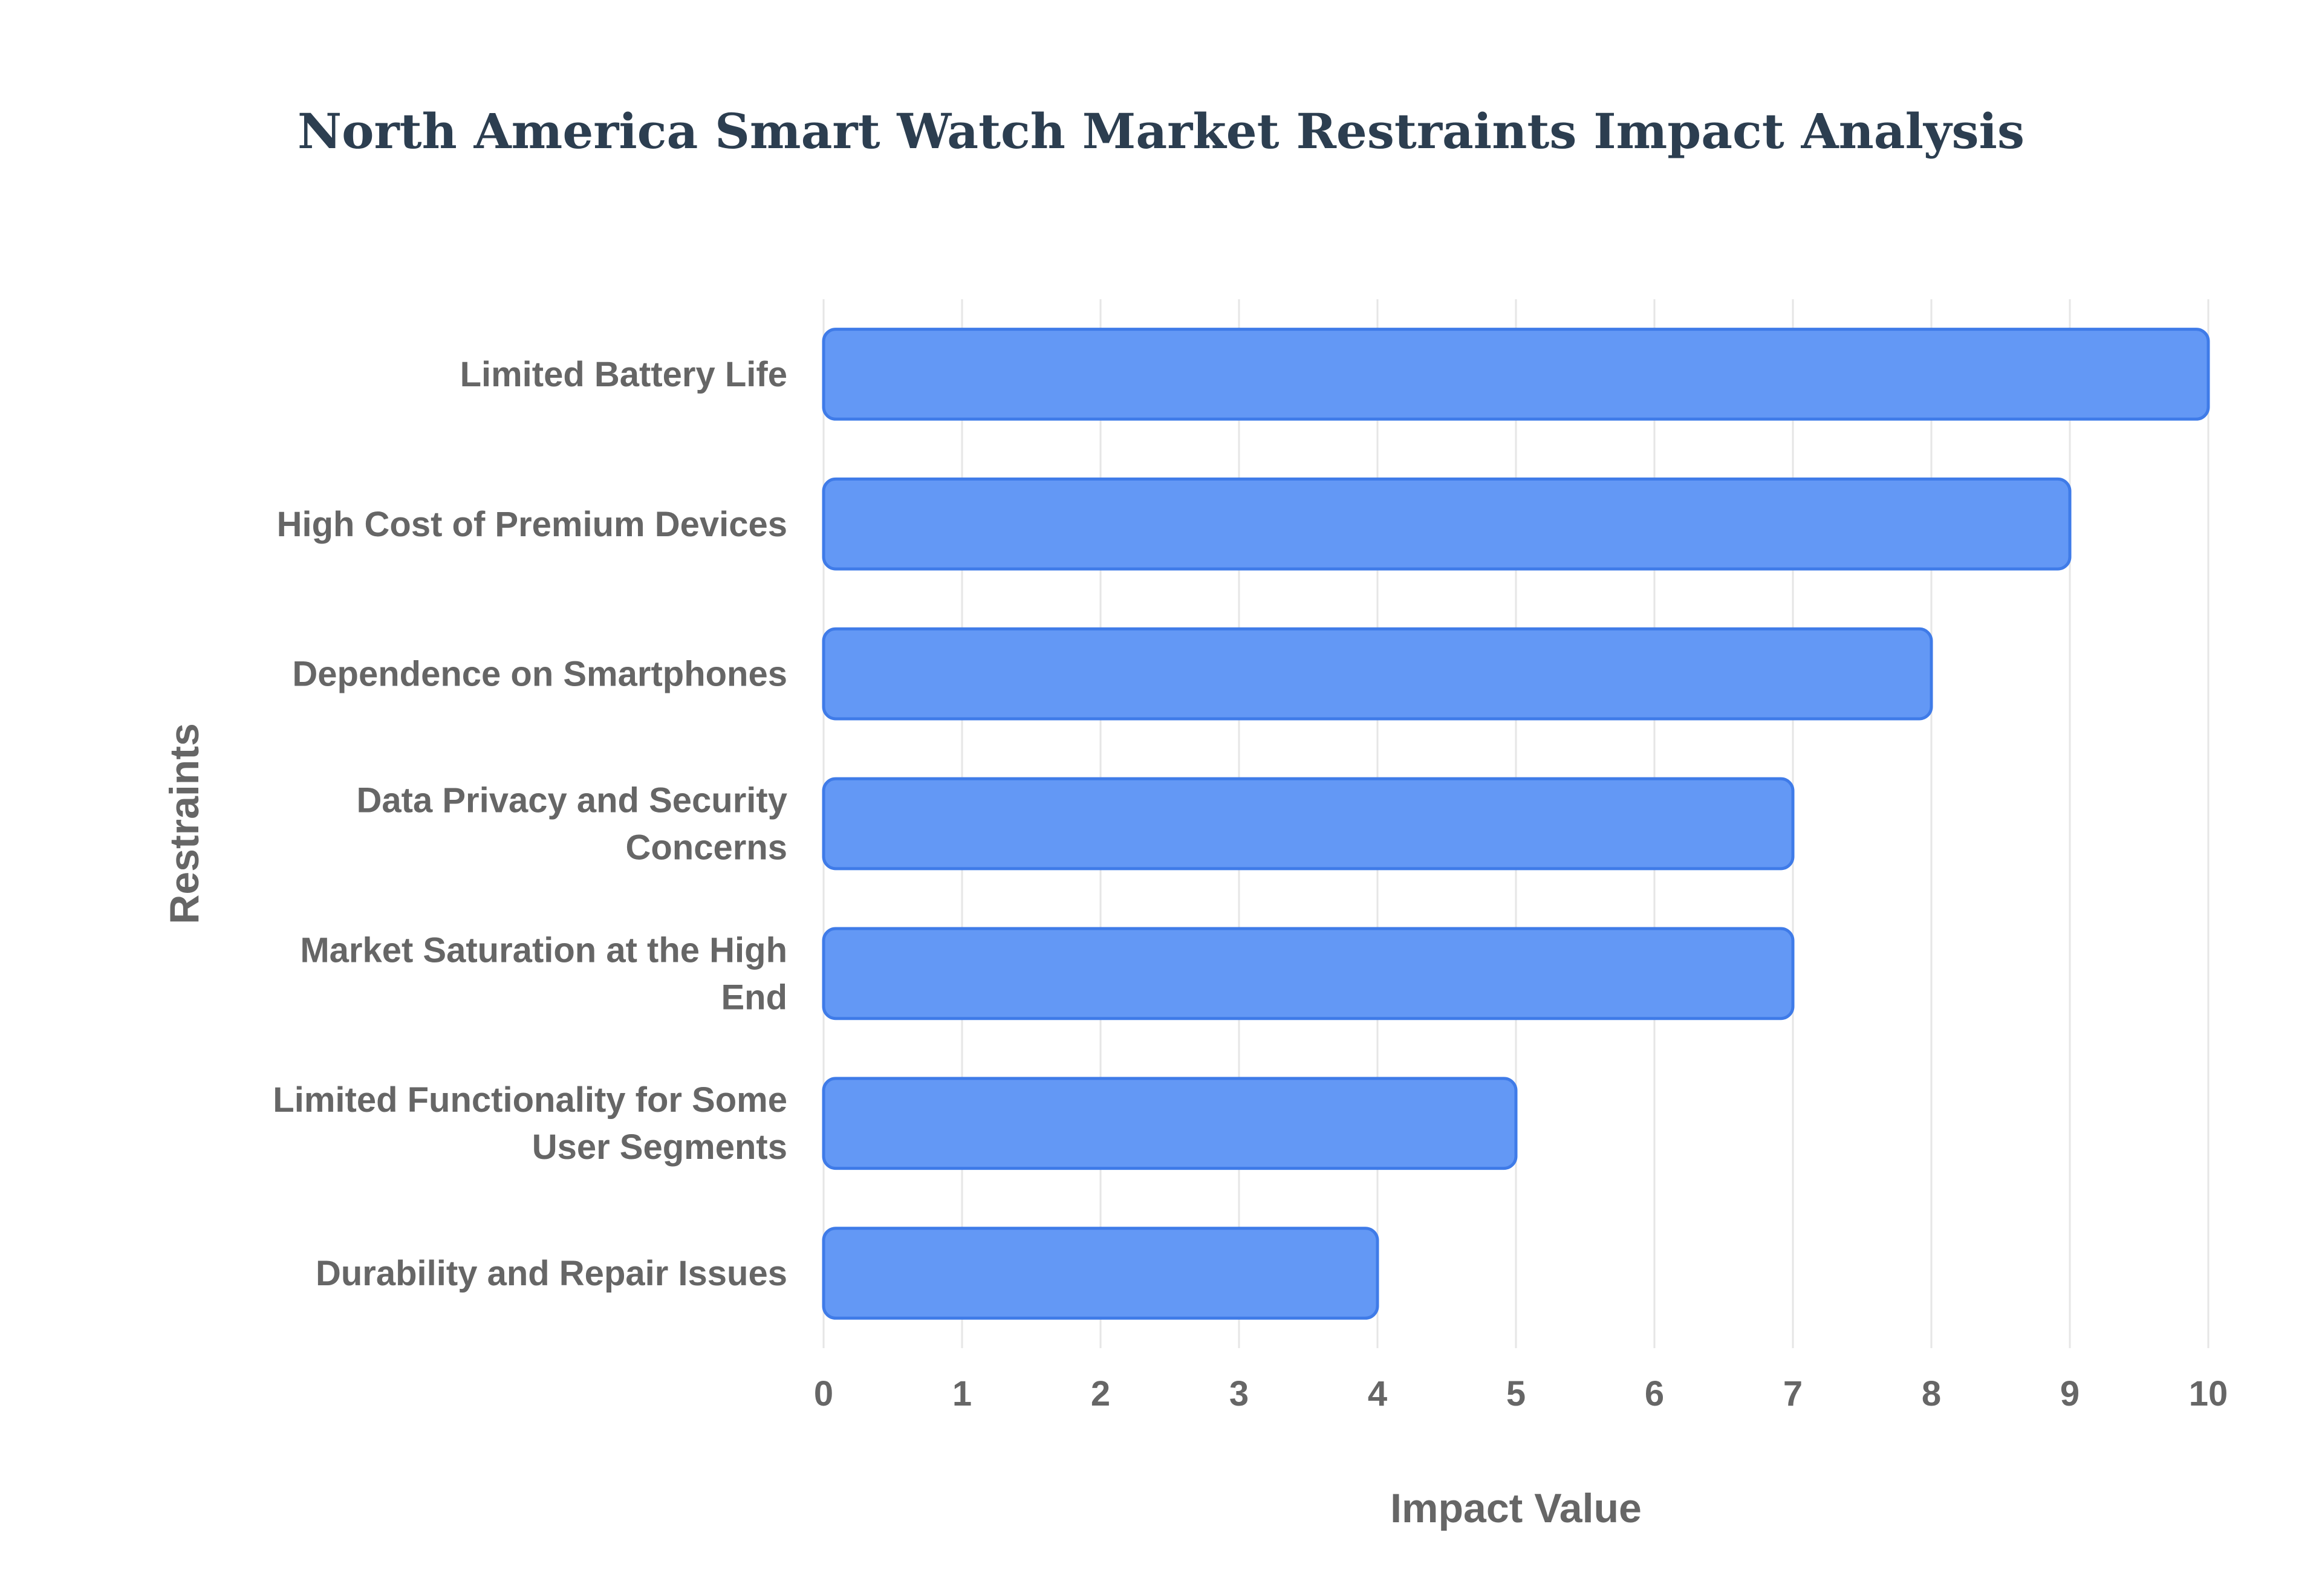  I want to click on x-tick-labels: 0 1 2 3 4 5 6 7 8 9 10, so click(1521, 1393).